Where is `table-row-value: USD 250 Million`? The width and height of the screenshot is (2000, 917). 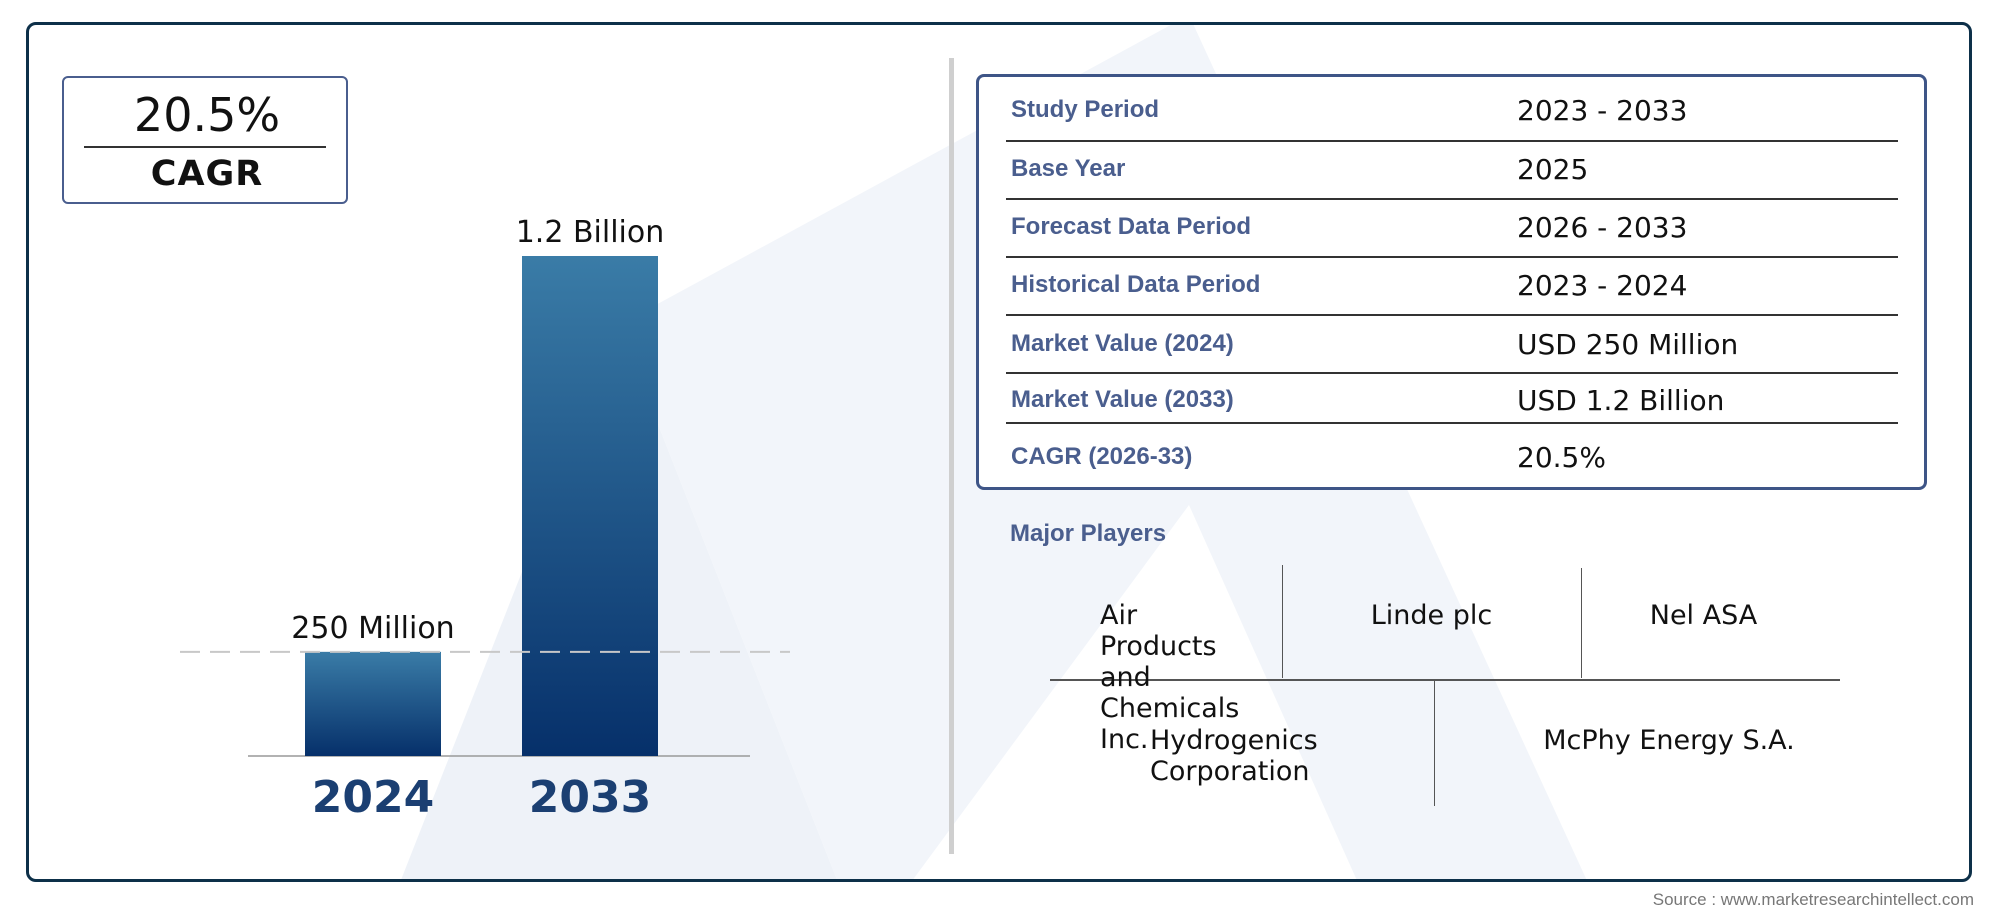 table-row-value: USD 250 Million is located at coordinates (1628, 344).